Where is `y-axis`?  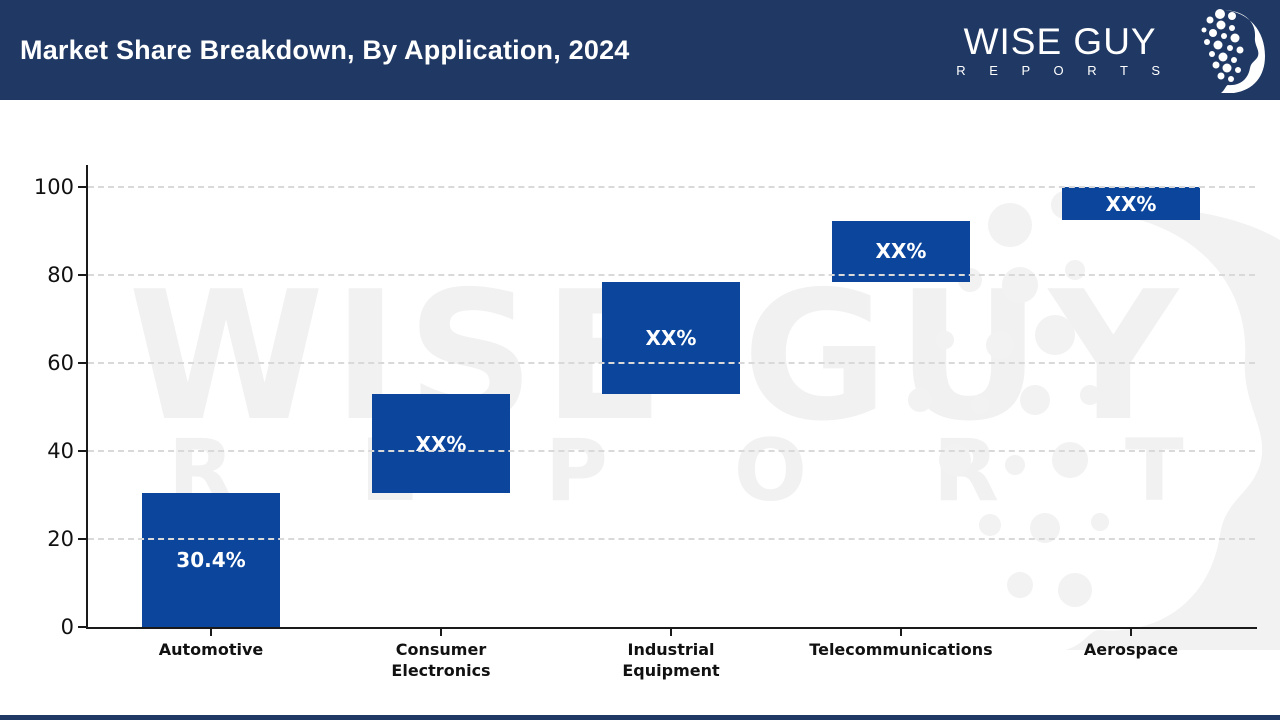
y-axis is located at coordinates (87, 397).